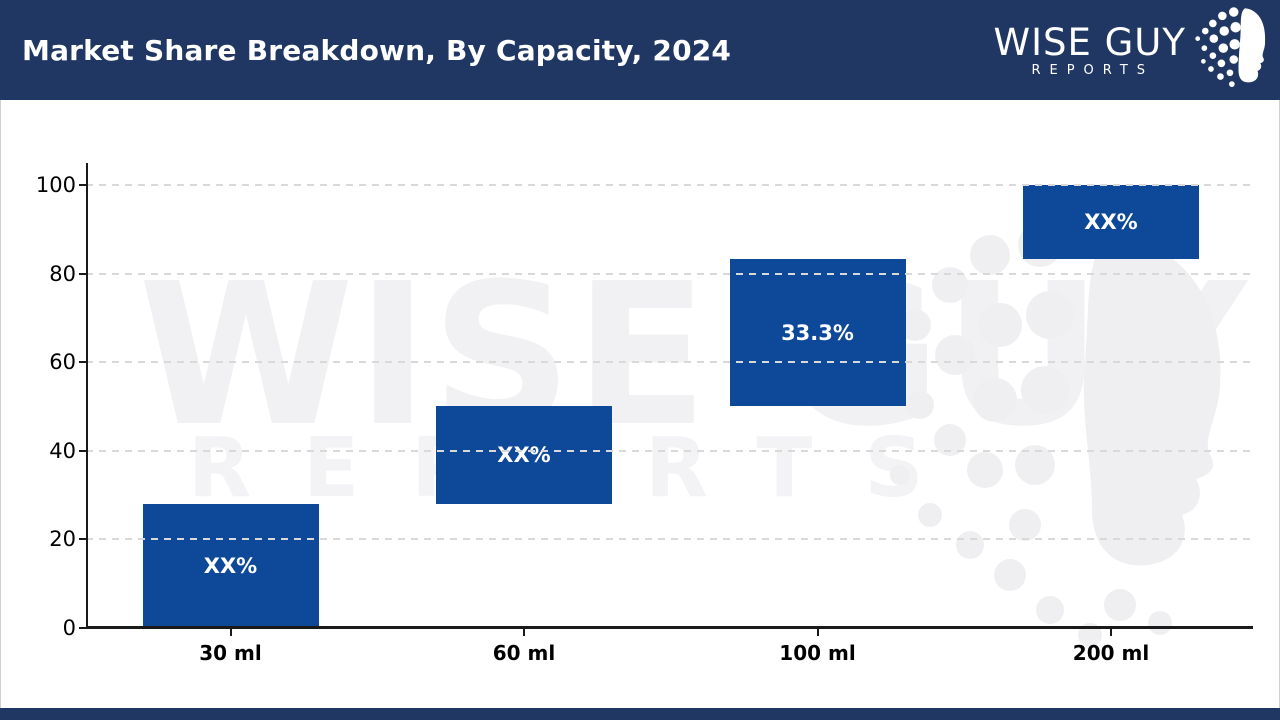 The width and height of the screenshot is (1280, 720). Describe the element at coordinates (87, 396) in the screenshot. I see `y-axis-line` at that location.